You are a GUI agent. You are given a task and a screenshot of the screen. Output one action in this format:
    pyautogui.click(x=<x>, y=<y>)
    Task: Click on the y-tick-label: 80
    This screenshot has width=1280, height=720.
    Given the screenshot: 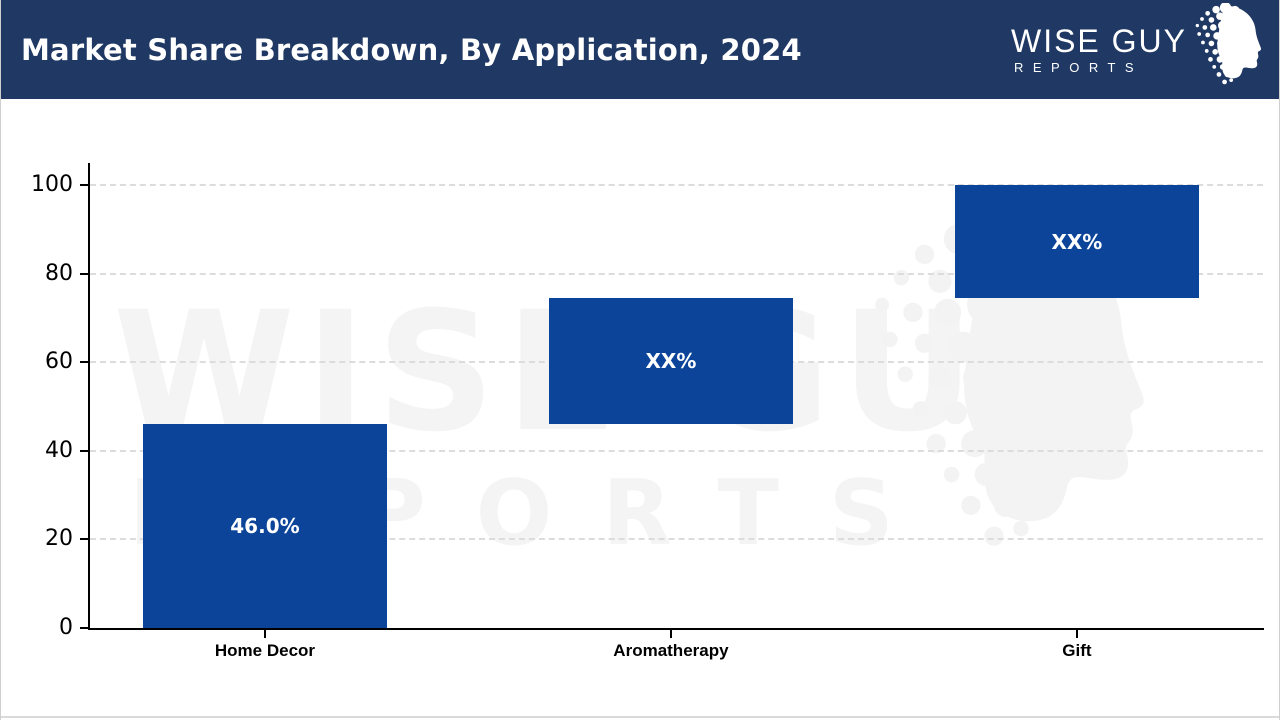 What is the action you would take?
    pyautogui.click(x=59, y=273)
    